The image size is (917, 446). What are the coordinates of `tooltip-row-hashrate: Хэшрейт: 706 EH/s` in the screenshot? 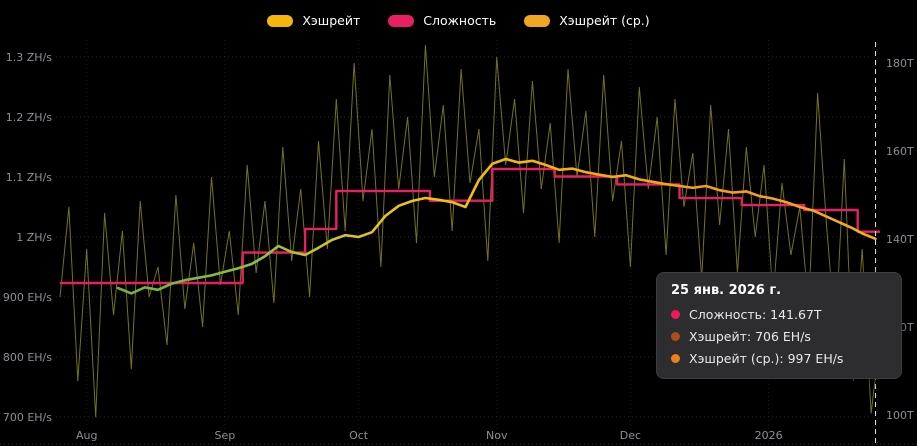 It's located at (779, 336).